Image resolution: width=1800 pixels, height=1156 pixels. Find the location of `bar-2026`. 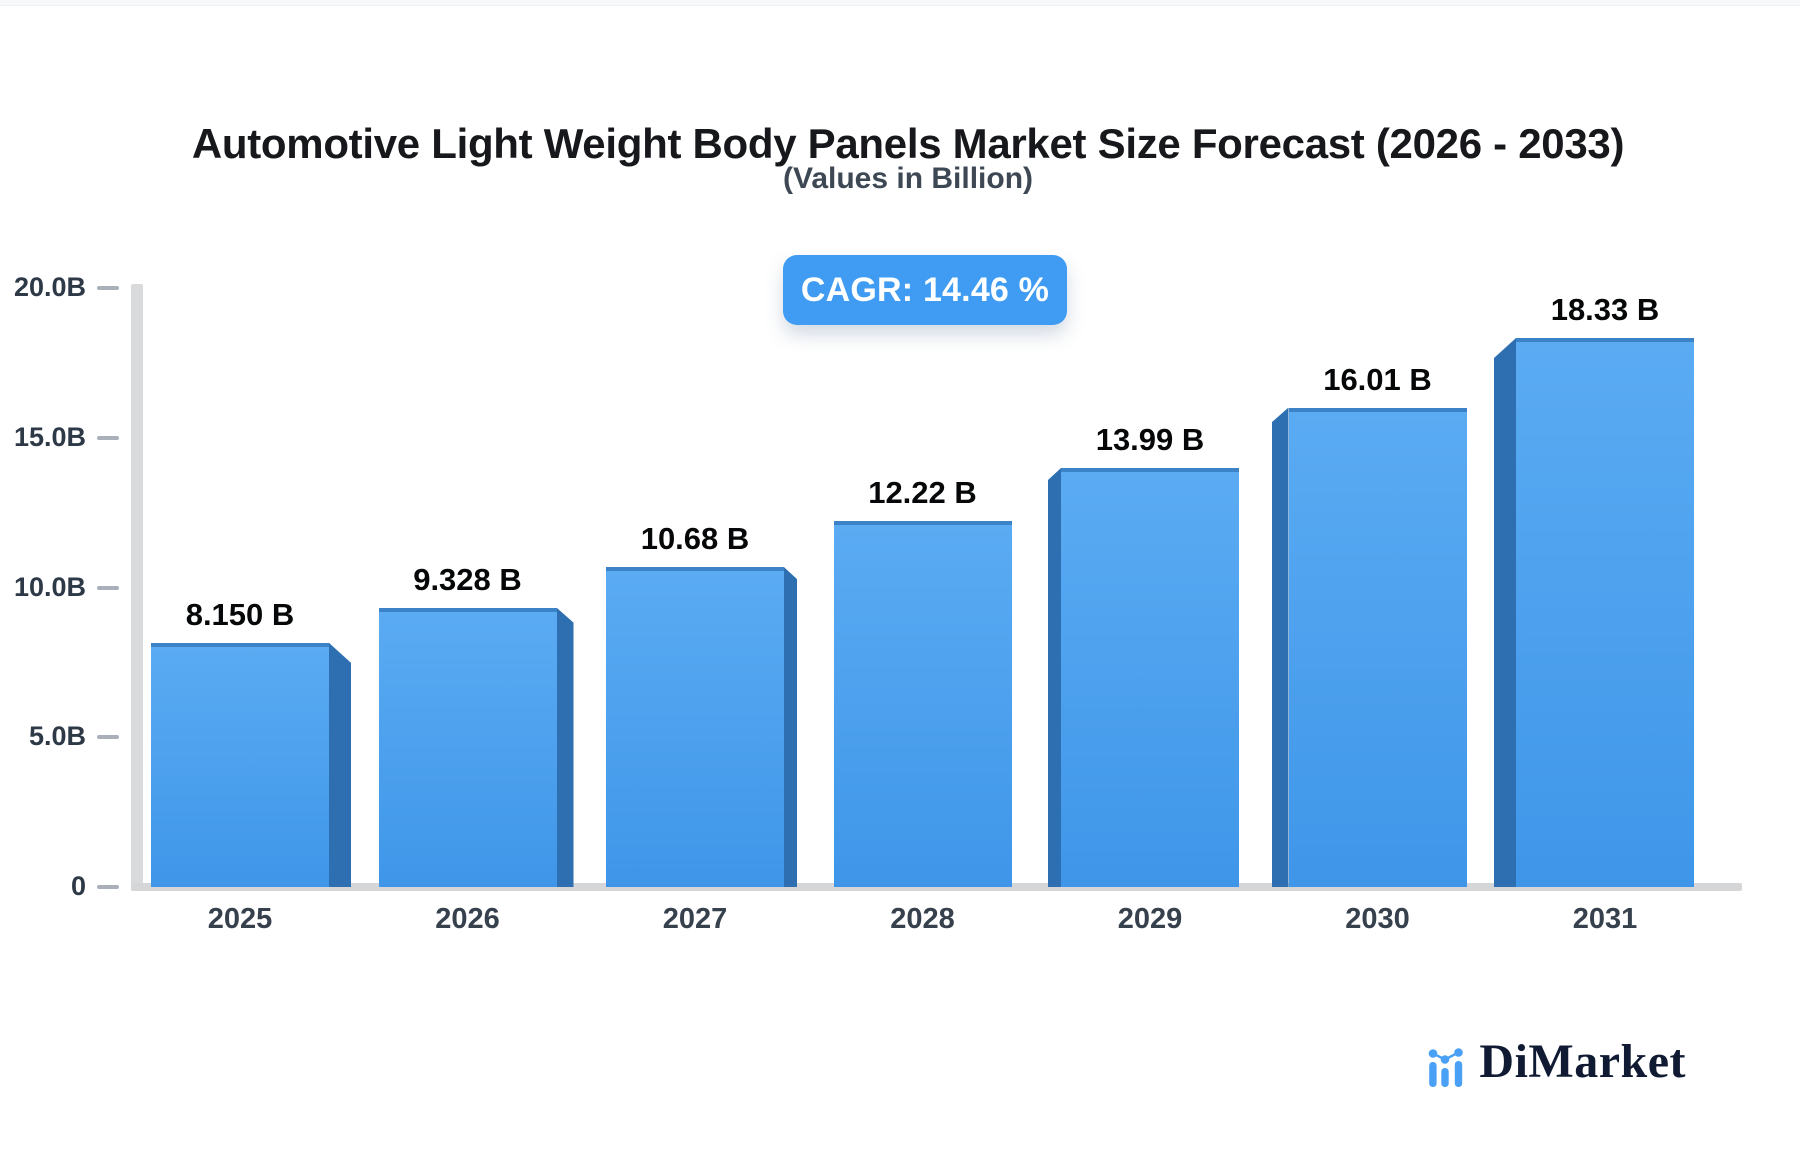

bar-2026 is located at coordinates (467, 747).